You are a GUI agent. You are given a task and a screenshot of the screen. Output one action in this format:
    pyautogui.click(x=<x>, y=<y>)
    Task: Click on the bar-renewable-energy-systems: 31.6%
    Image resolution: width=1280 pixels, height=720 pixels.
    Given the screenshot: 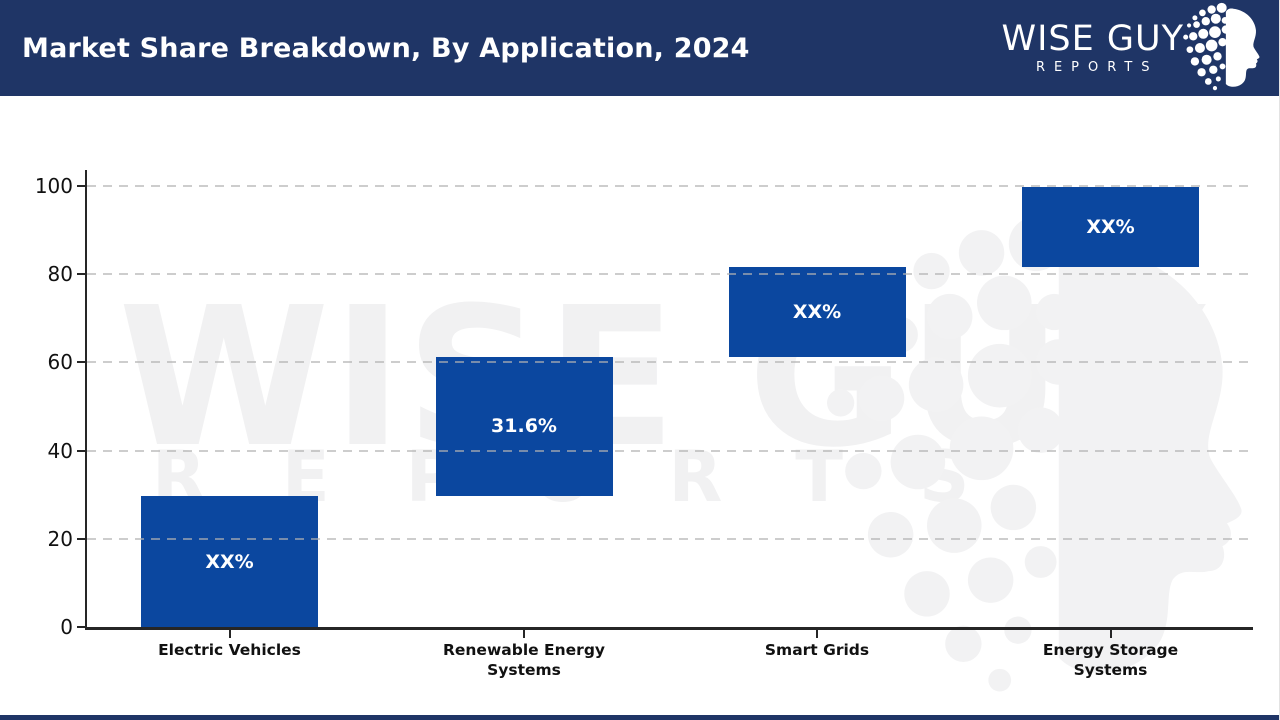 What is the action you would take?
    pyautogui.click(x=524, y=426)
    